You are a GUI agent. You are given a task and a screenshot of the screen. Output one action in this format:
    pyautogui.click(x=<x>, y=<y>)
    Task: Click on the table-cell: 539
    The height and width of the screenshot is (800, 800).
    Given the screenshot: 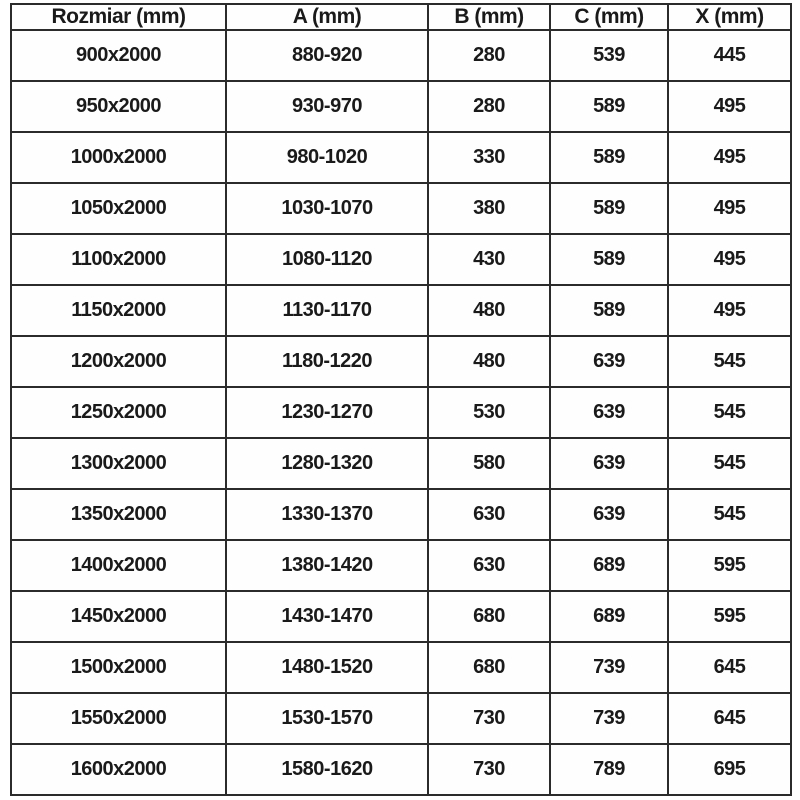 What is the action you would take?
    pyautogui.click(x=609, y=55)
    